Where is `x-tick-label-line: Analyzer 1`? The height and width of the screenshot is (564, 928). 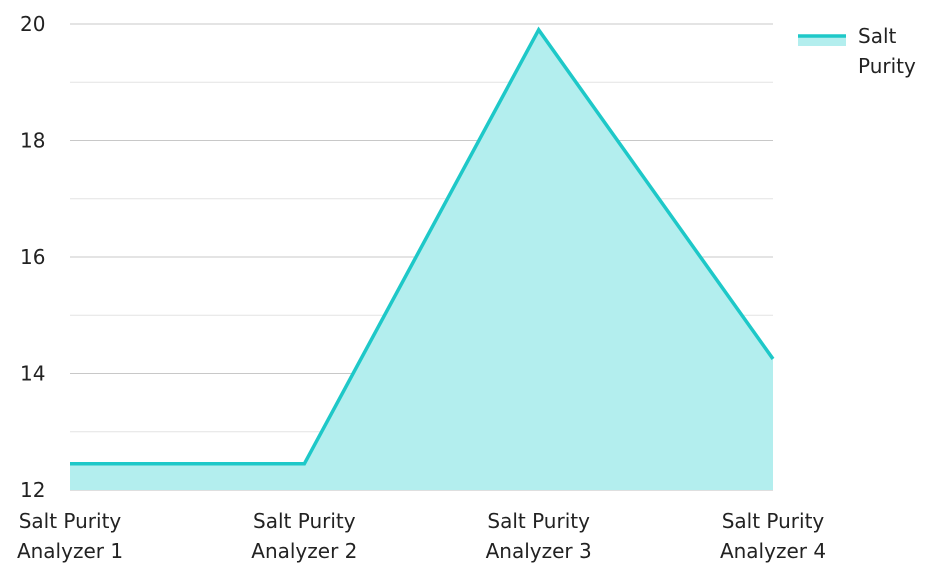
x-tick-label-line: Analyzer 1 is located at coordinates (70, 551).